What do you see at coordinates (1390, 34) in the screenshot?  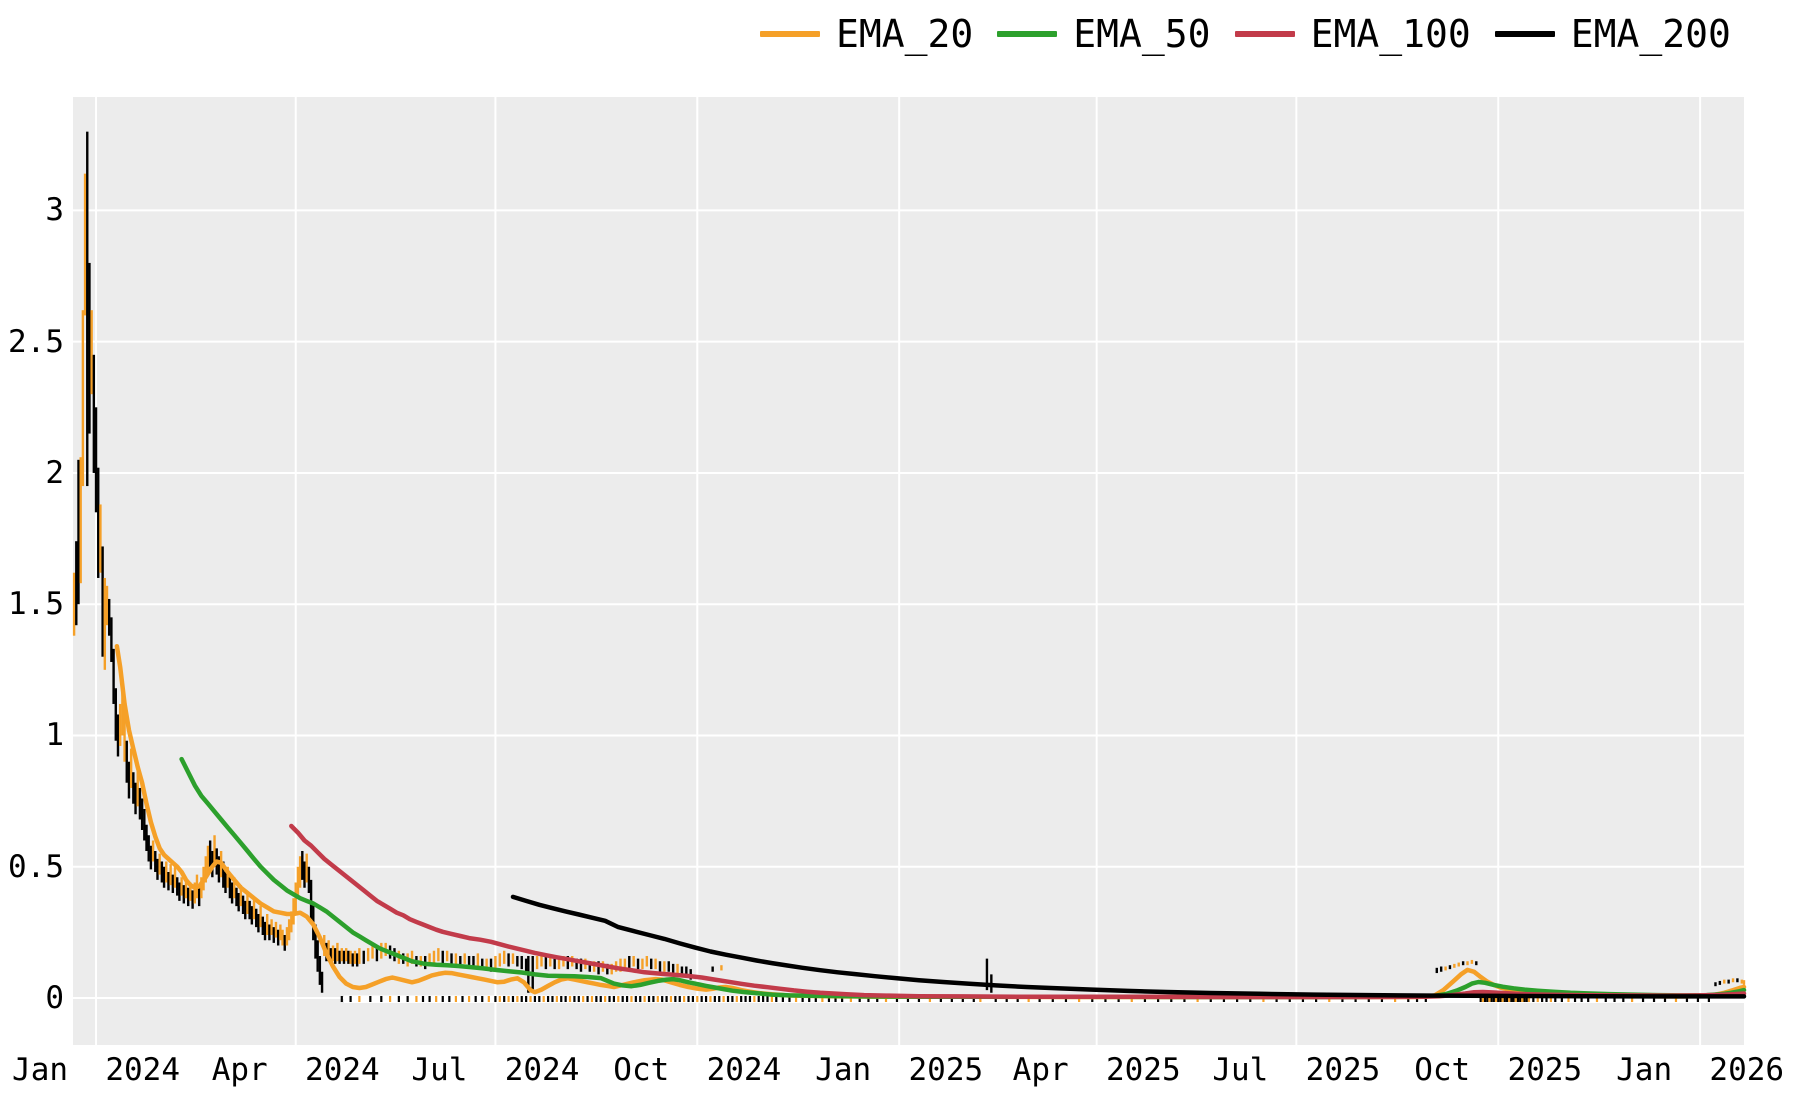 I see `legend-label-ema100: EMA_100` at bounding box center [1390, 34].